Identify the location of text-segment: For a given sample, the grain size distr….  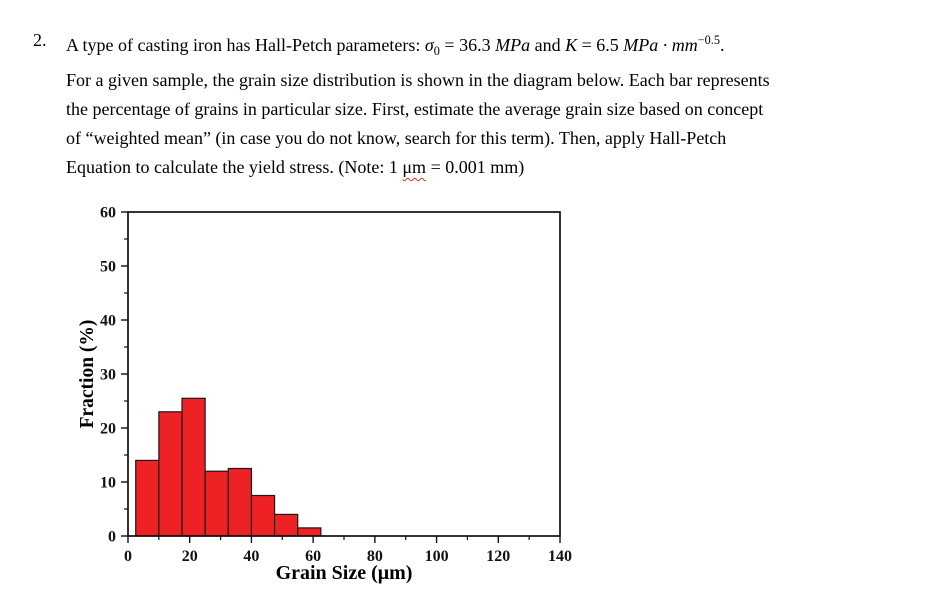
(418, 80).